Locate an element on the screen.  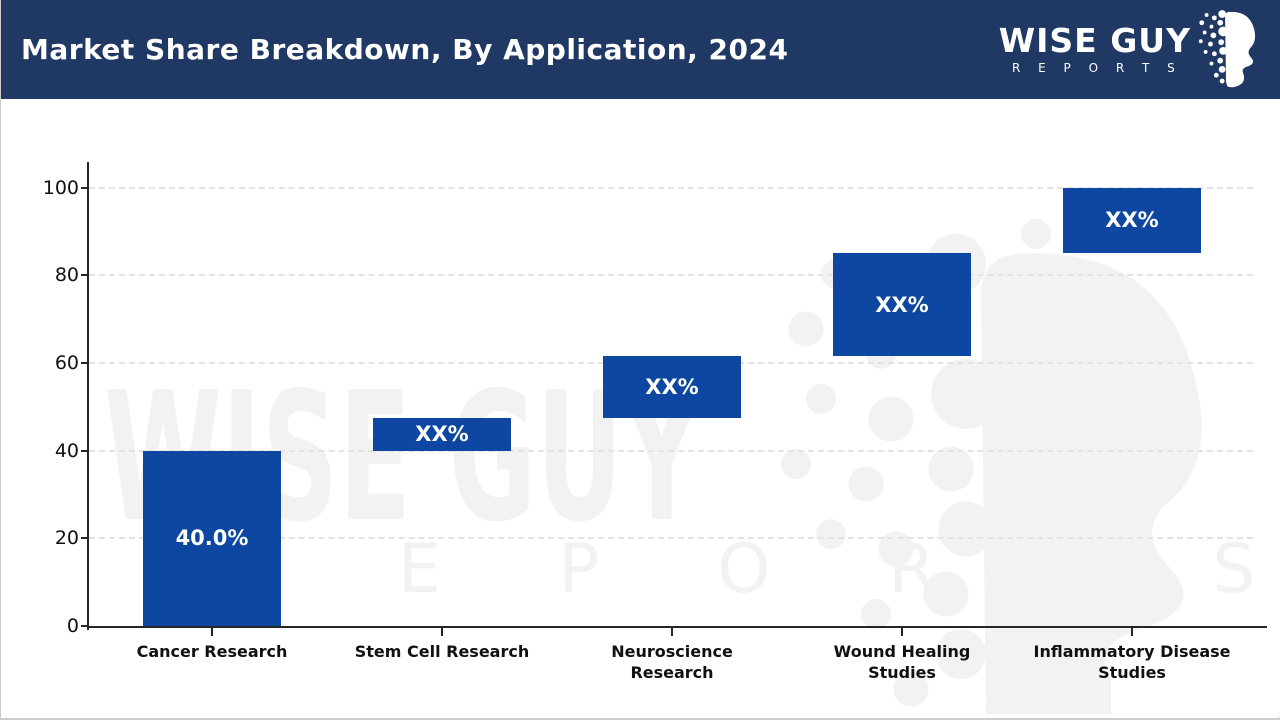
x-axis-category-label: Wound Healing Studies is located at coordinates (902, 662).